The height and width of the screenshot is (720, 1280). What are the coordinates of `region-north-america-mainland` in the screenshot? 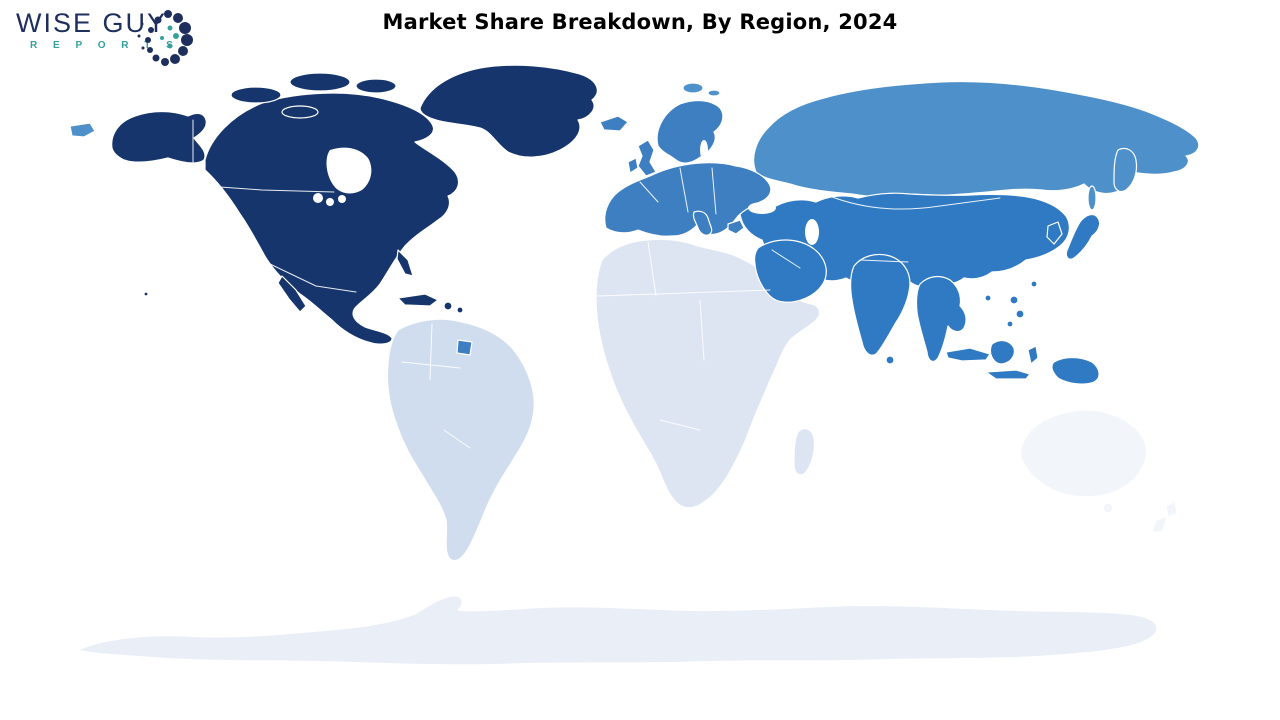 It's located at (332, 218).